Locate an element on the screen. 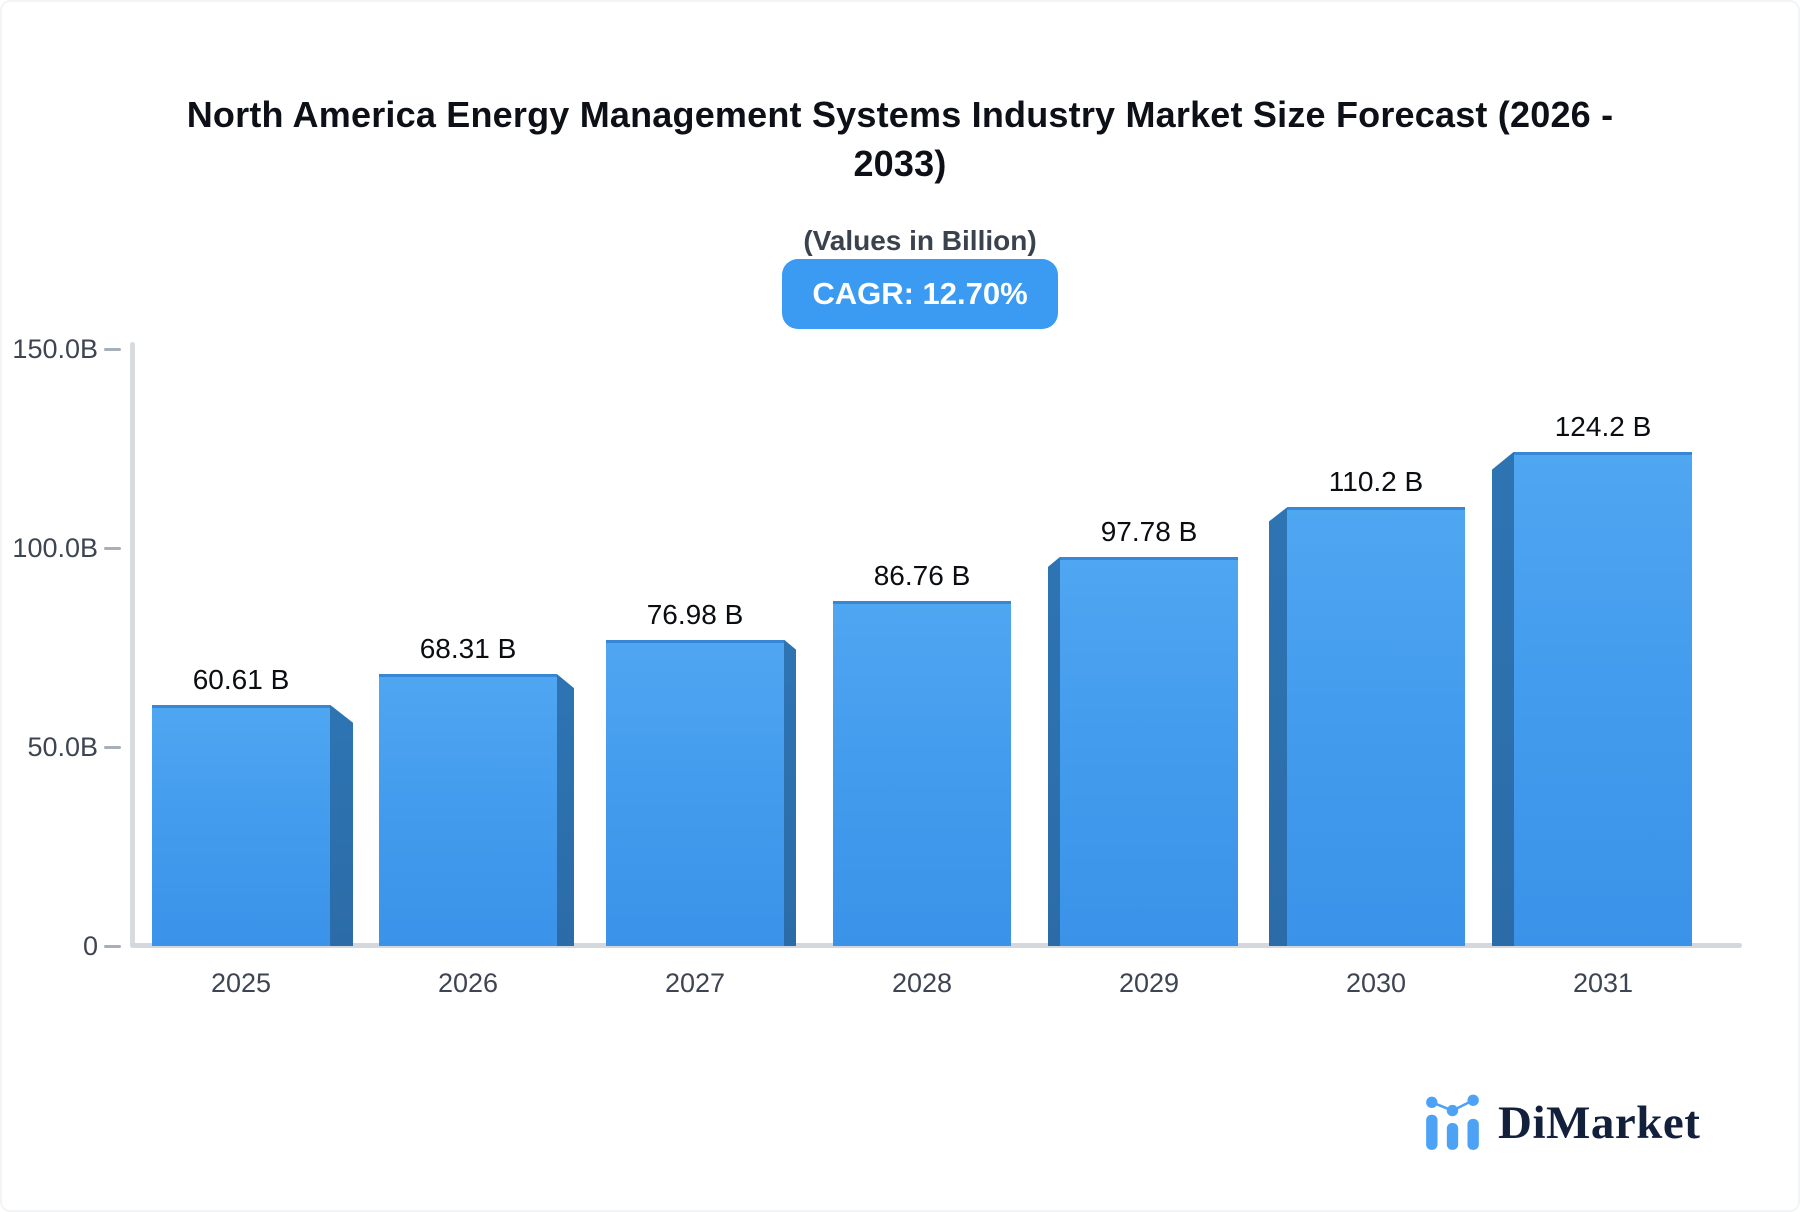  bar-group: 110.2 B is located at coordinates (1367, 706).